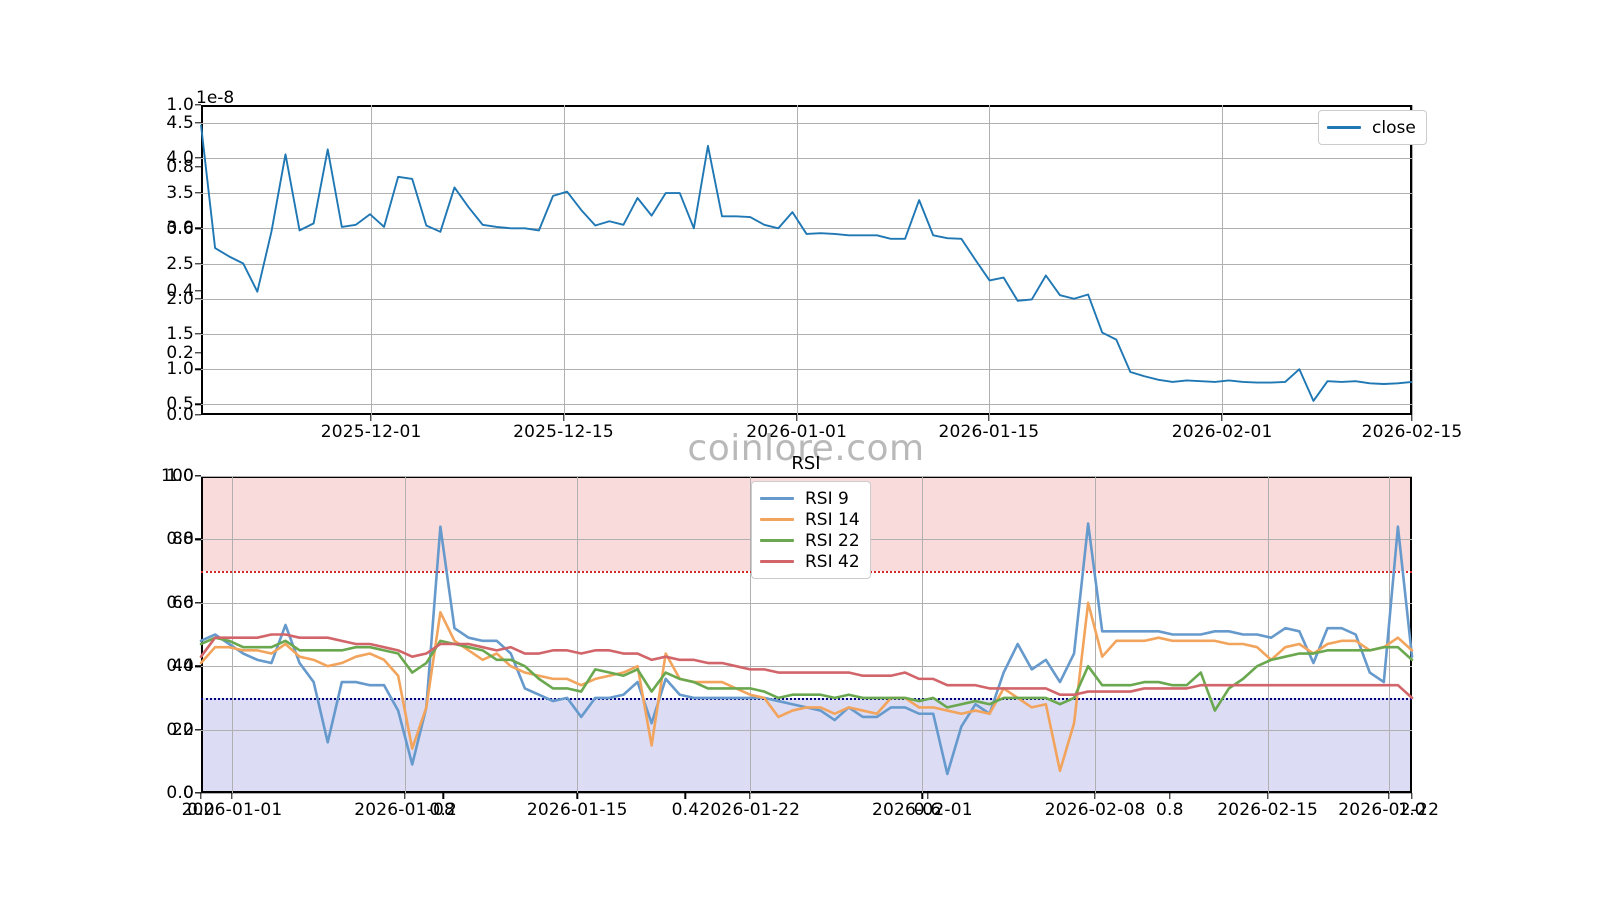 The width and height of the screenshot is (1600, 900). I want to click on rsi-axes-left-spine, so click(202, 634).